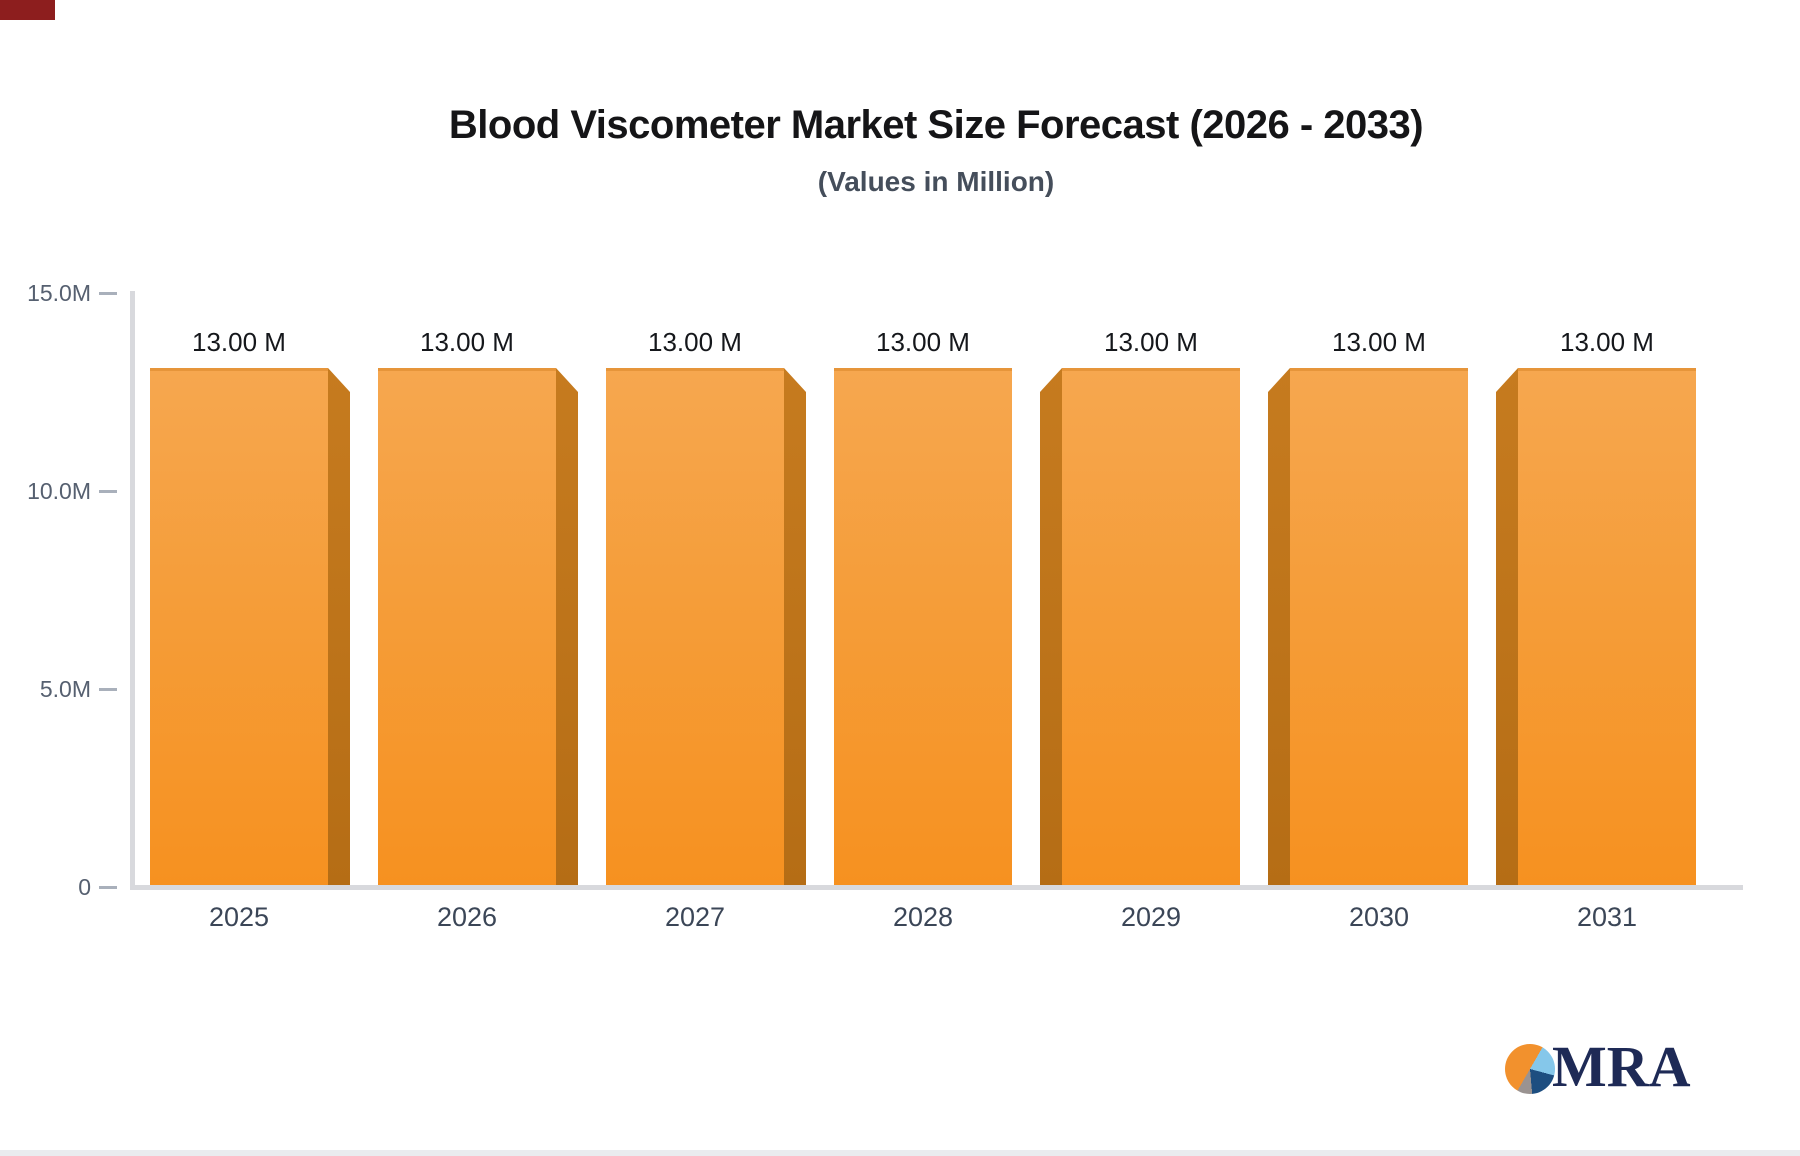 The height and width of the screenshot is (1156, 1800). I want to click on logo-text: MRA, so click(1621, 1066).